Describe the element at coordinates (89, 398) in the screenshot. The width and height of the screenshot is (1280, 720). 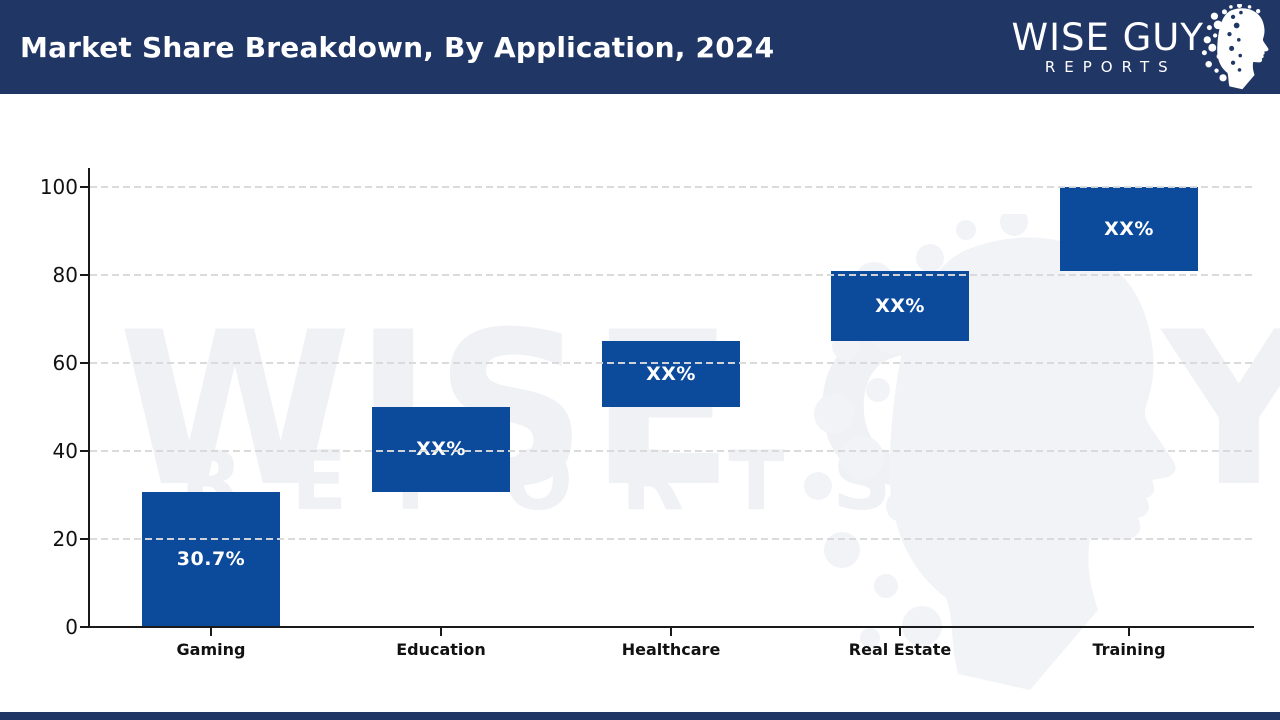
I see `y-axis-line` at that location.